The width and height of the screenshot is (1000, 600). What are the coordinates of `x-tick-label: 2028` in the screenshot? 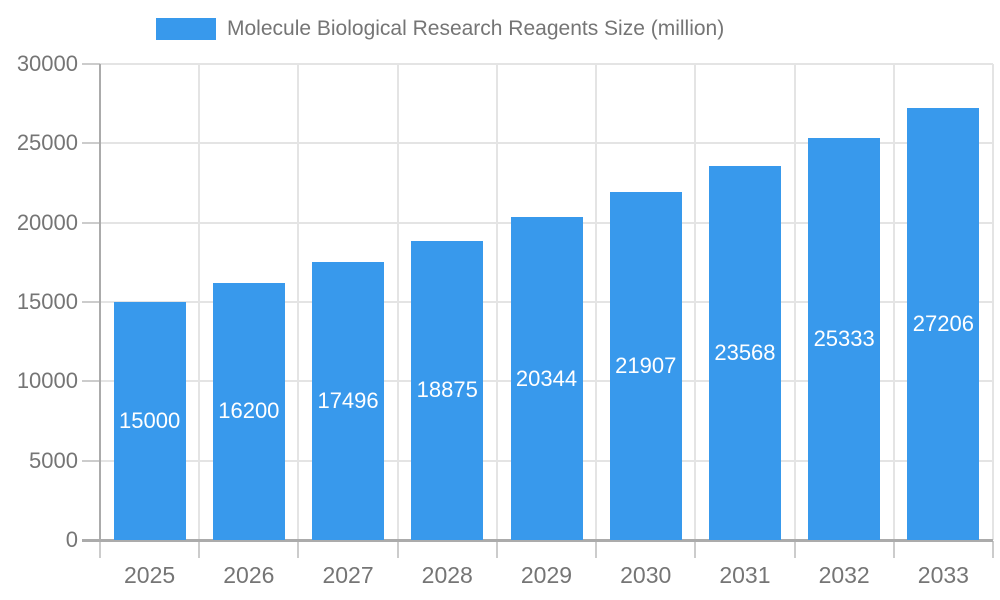 It's located at (447, 575).